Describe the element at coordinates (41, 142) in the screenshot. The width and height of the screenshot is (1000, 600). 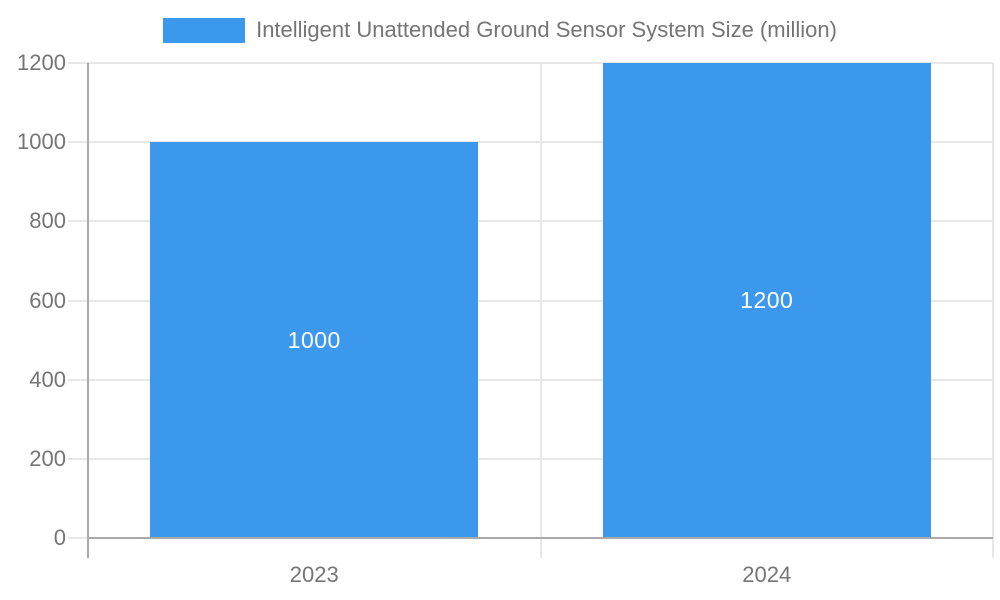
I see `y-tick-label: 1000` at that location.